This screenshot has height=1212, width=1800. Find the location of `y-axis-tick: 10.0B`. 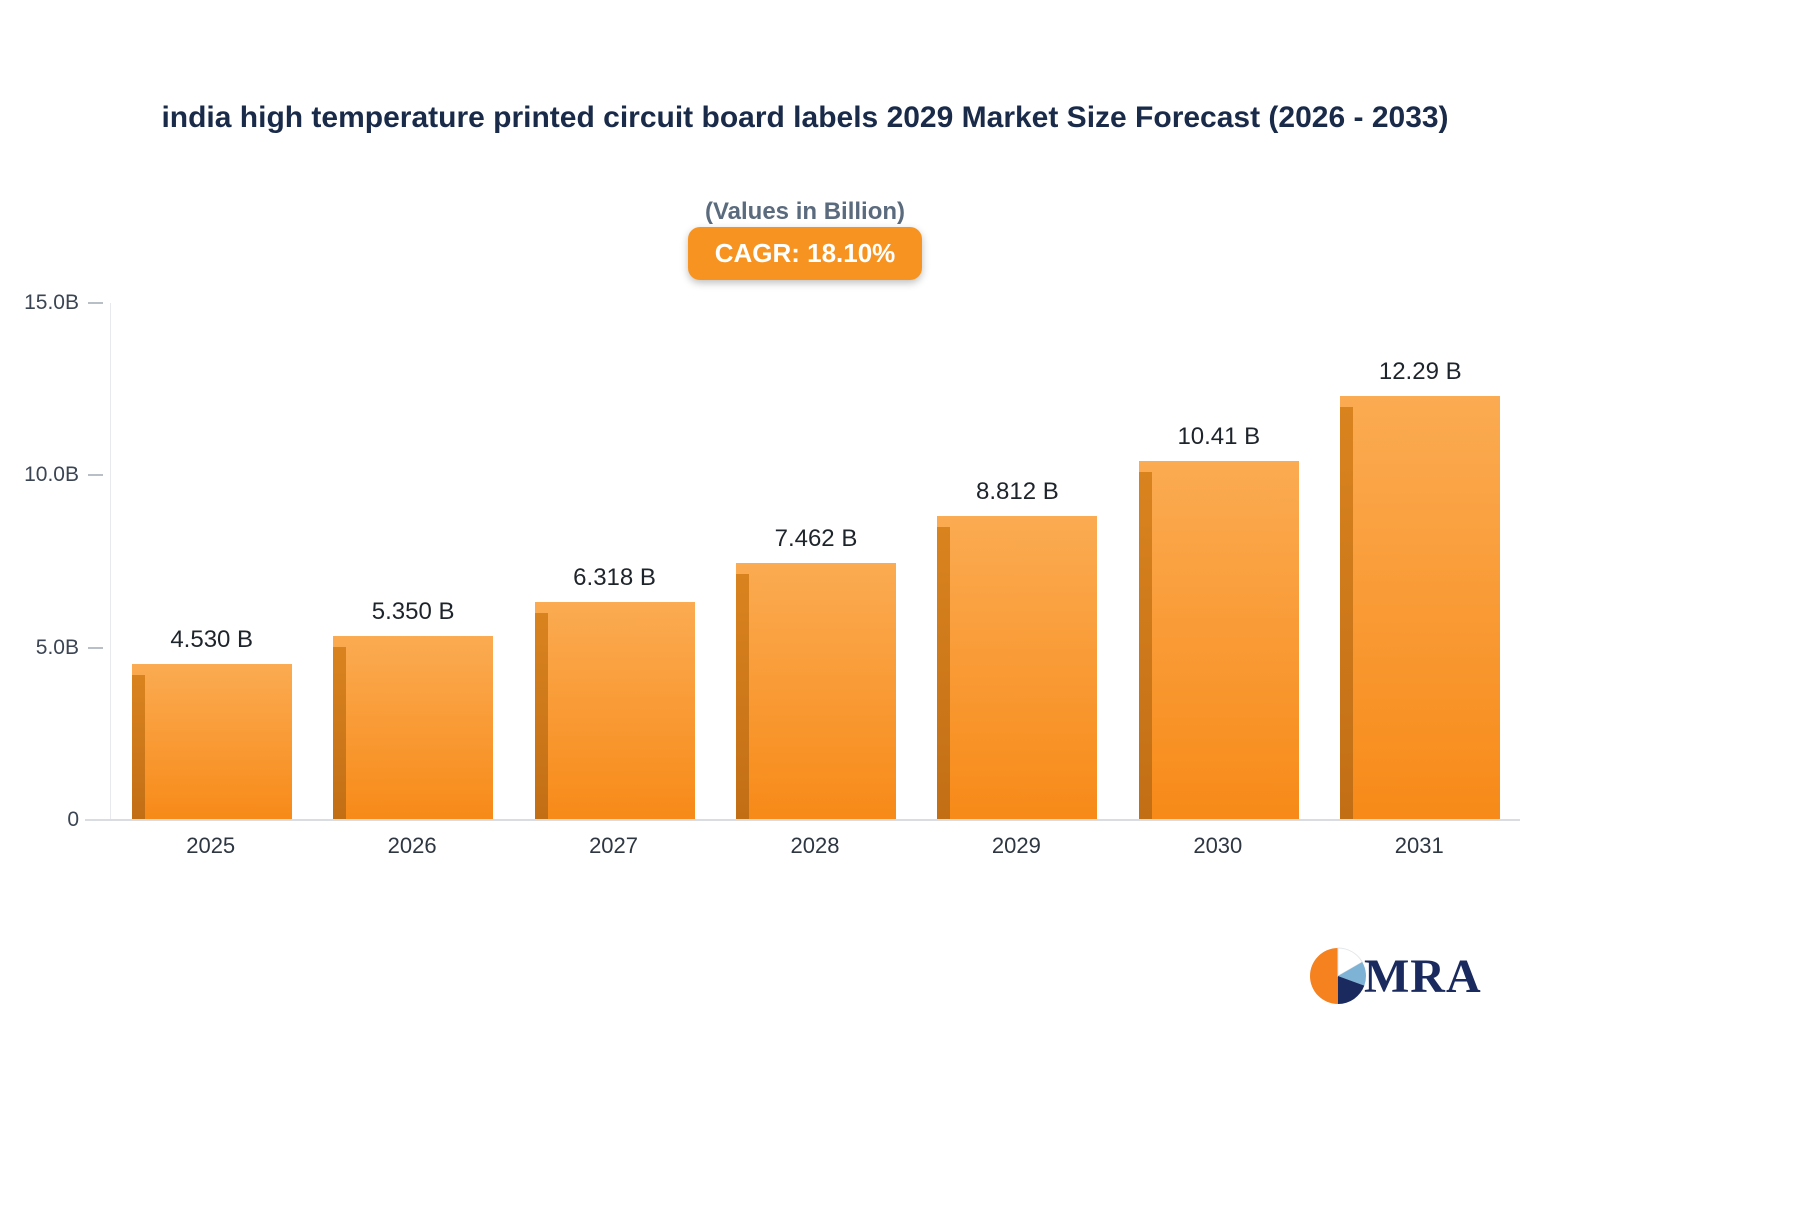

y-axis-tick: 10.0B is located at coordinates (67, 475).